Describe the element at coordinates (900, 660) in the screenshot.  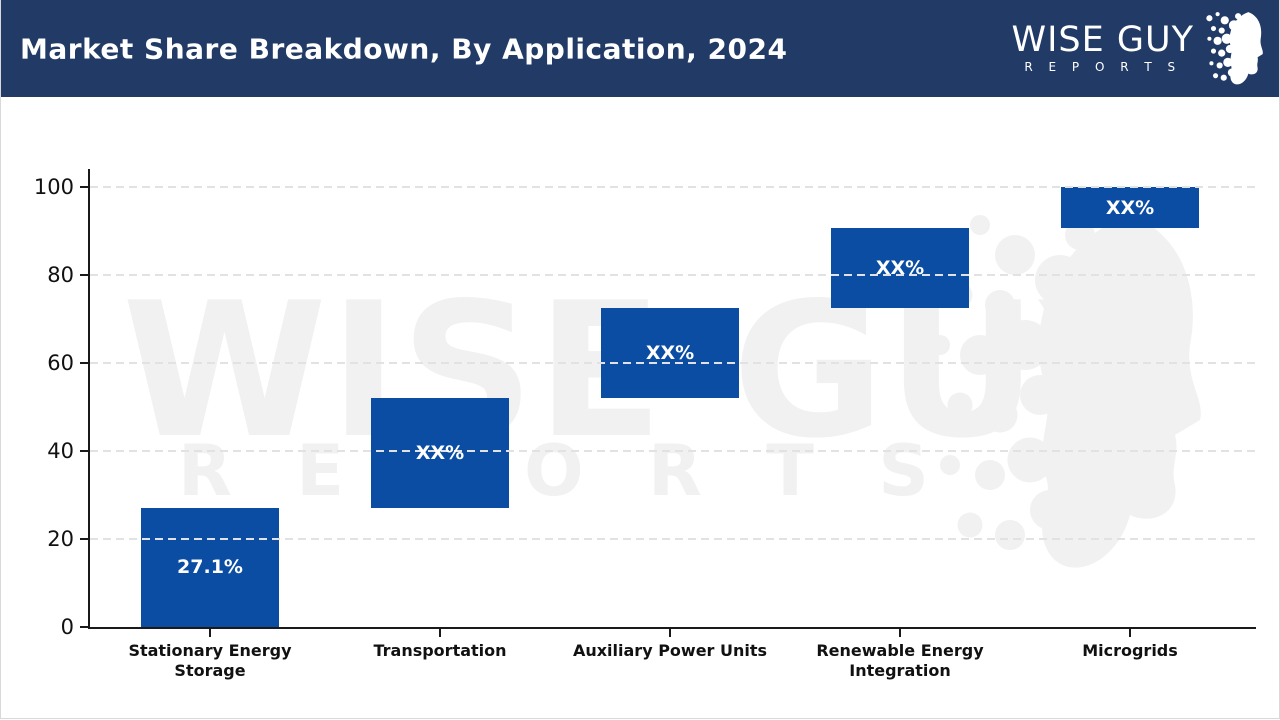
I see `category-label-4: Renewable Energy Integration` at that location.